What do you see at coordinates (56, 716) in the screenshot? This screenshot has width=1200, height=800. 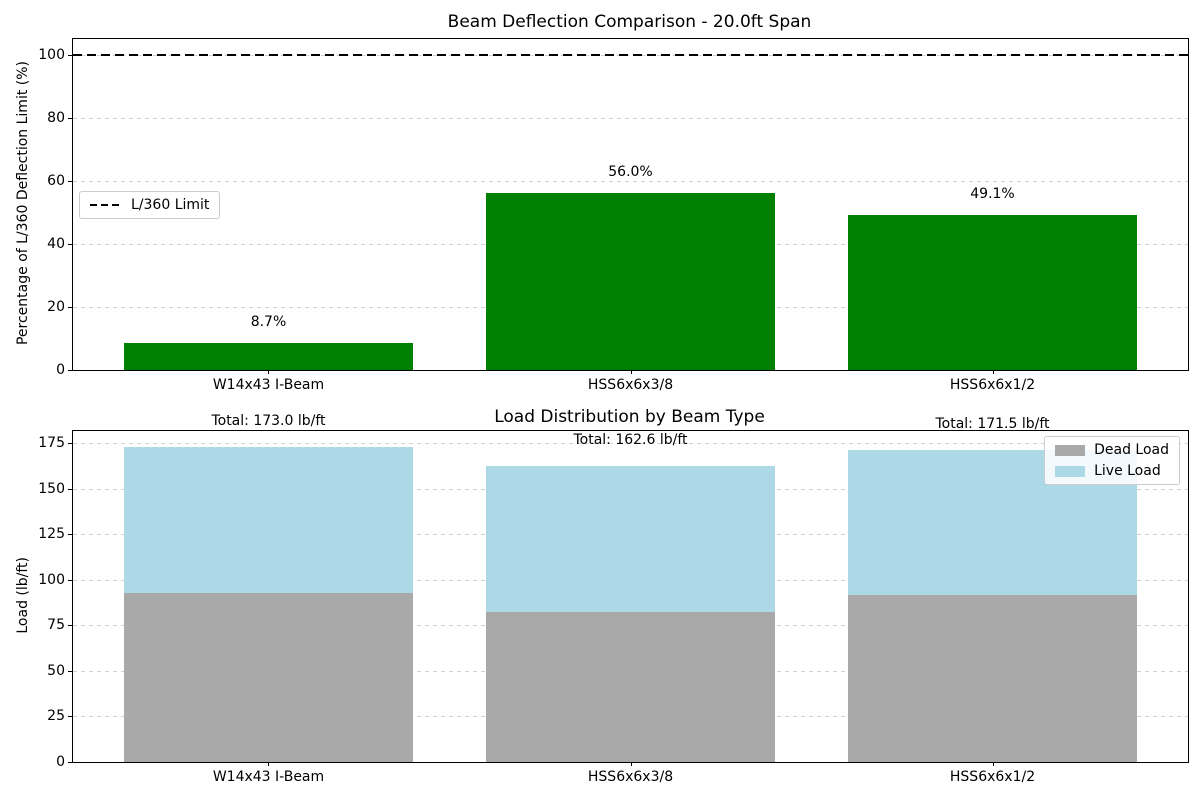 I see `y-tick-label: 25` at bounding box center [56, 716].